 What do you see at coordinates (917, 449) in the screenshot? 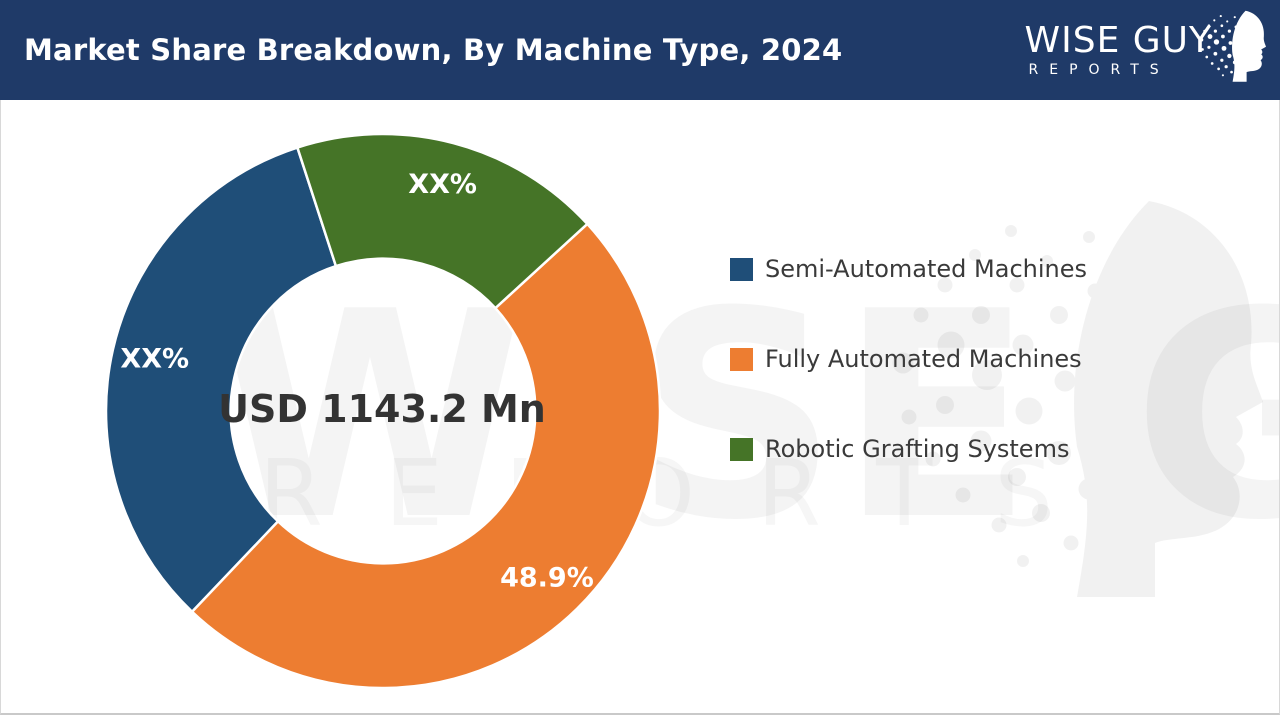
I see `legend-label: Robotic Grafting Systems` at bounding box center [917, 449].